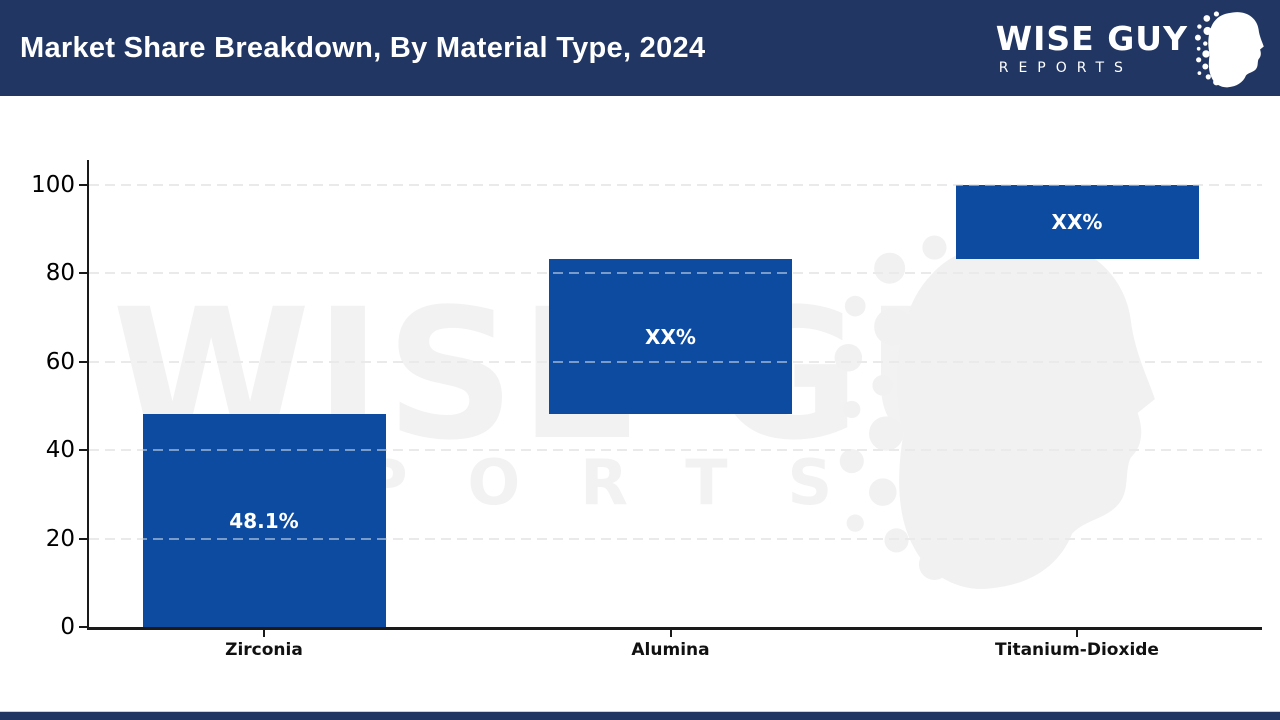 The width and height of the screenshot is (1280, 720). Describe the element at coordinates (1077, 650) in the screenshot. I see `x-tick-label: Titanium-Dioxide` at that location.